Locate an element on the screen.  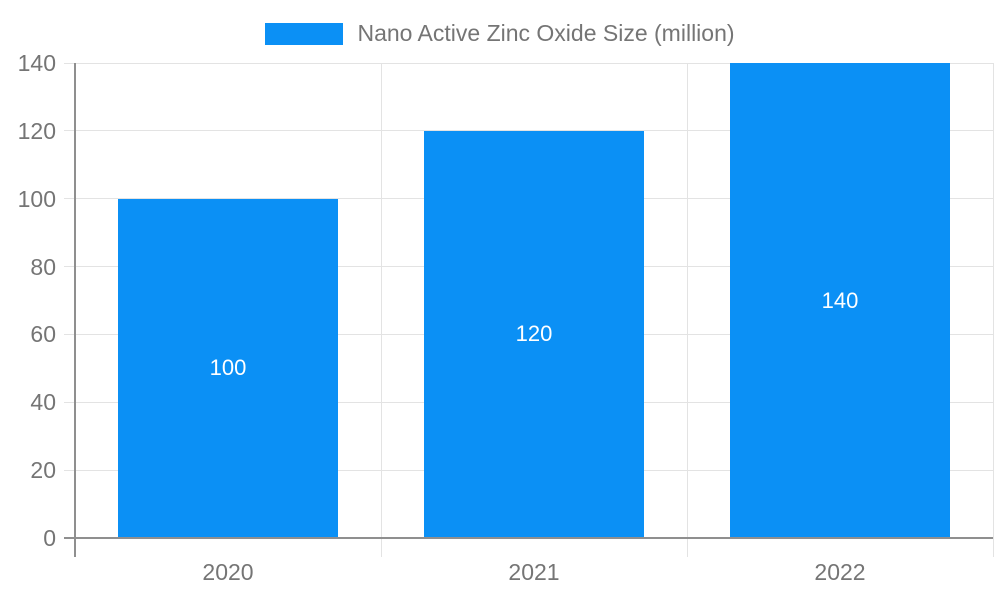
x-tick-label-2022: 2022 is located at coordinates (840, 572).